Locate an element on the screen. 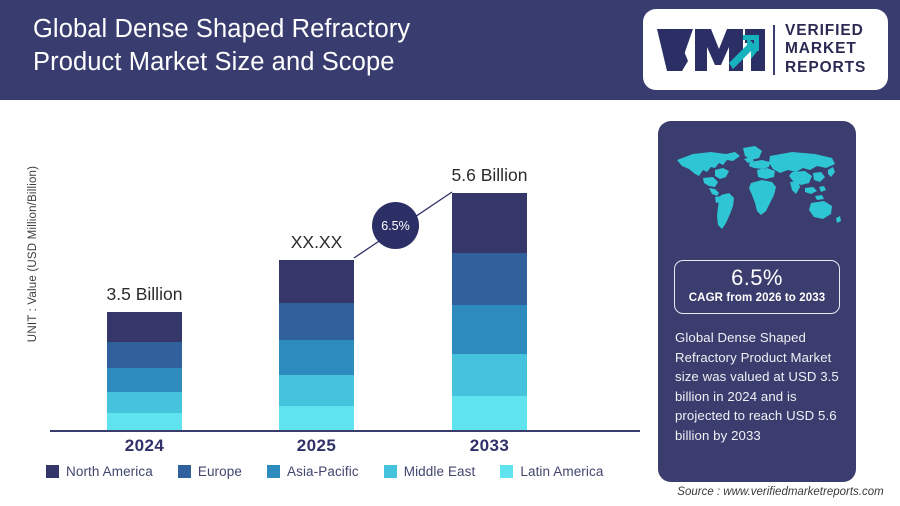 The image size is (900, 506). cagr-bubble: 6.5% is located at coordinates (395, 225).